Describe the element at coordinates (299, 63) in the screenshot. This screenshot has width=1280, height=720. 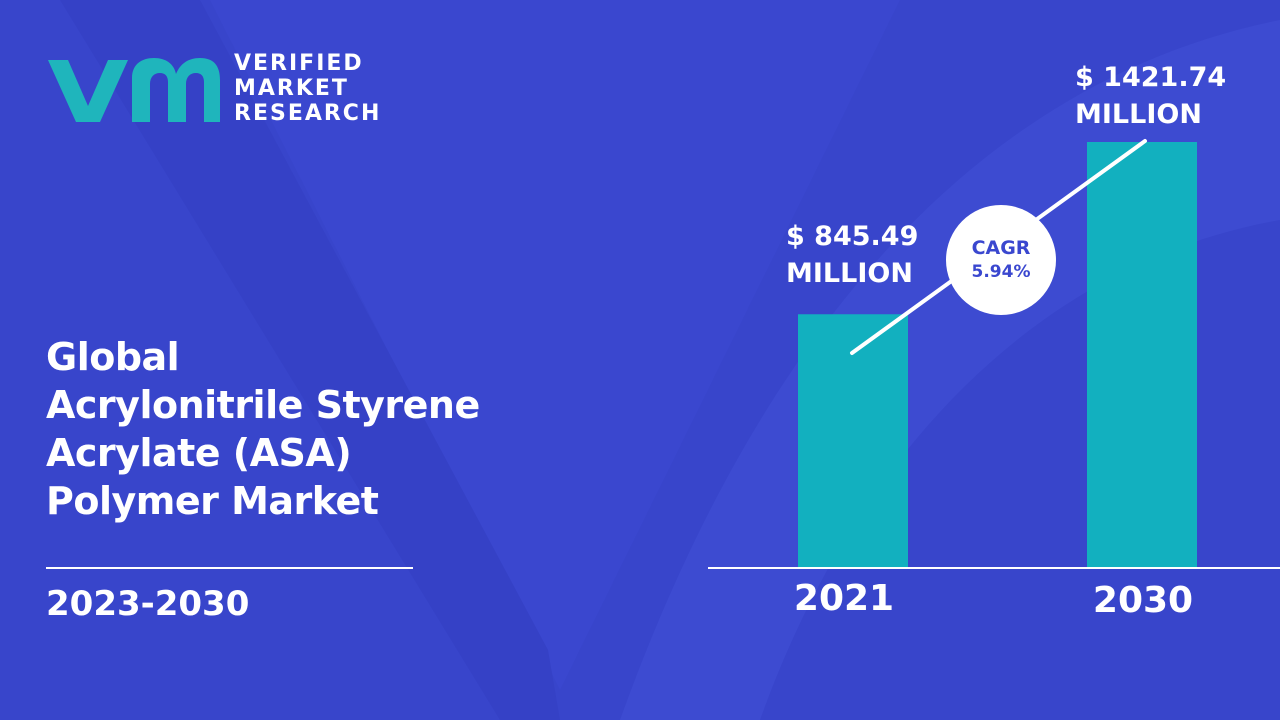
I see `brand-line-1: VERIFIED` at that location.